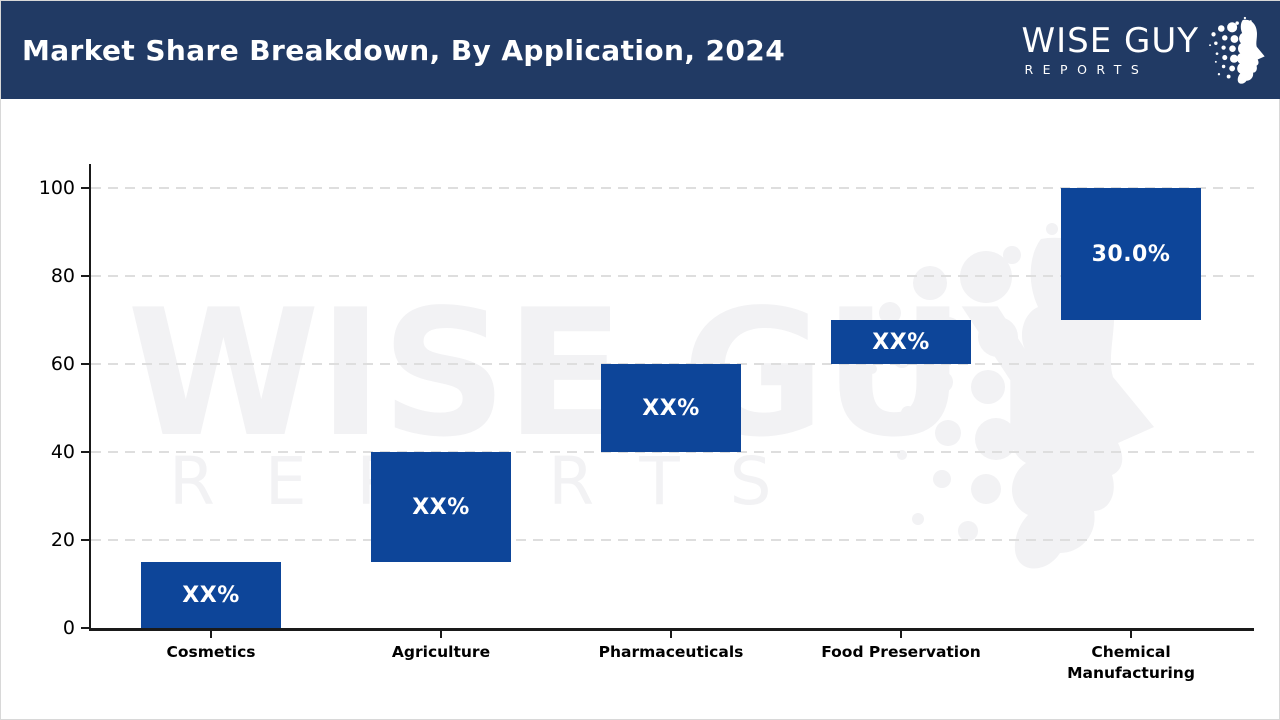 The height and width of the screenshot is (720, 1280). What do you see at coordinates (1110, 40) in the screenshot?
I see `logo-wordmark: WISE GUY` at bounding box center [1110, 40].